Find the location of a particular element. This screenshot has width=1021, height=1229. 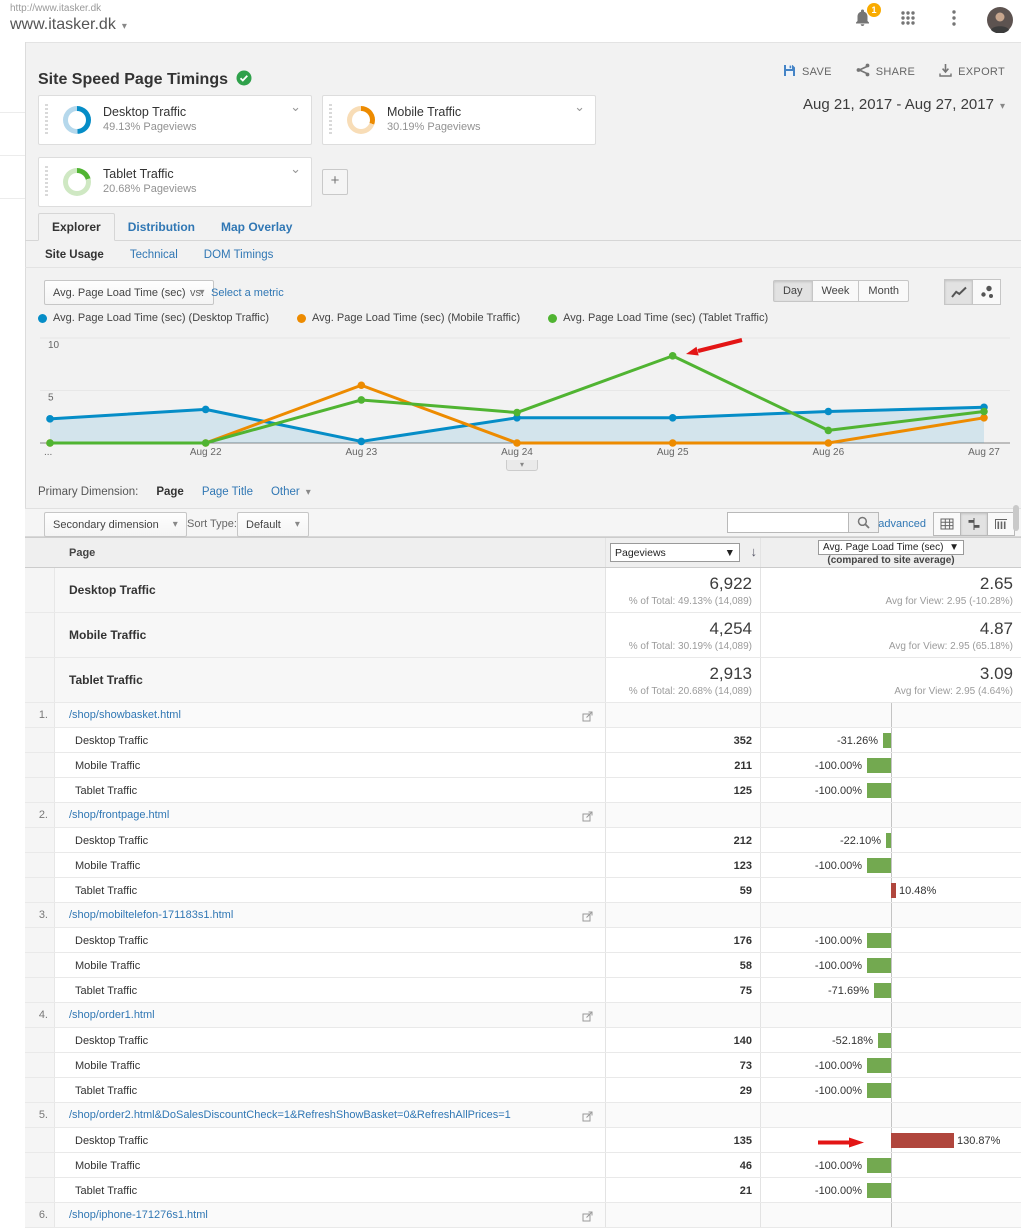

page-link: /shop/order1.html is located at coordinates (112, 1015).